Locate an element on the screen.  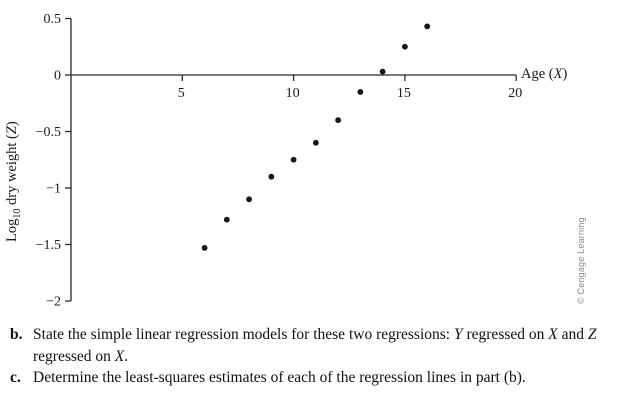
text-segment: 10 is located at coordinates (17, 213).